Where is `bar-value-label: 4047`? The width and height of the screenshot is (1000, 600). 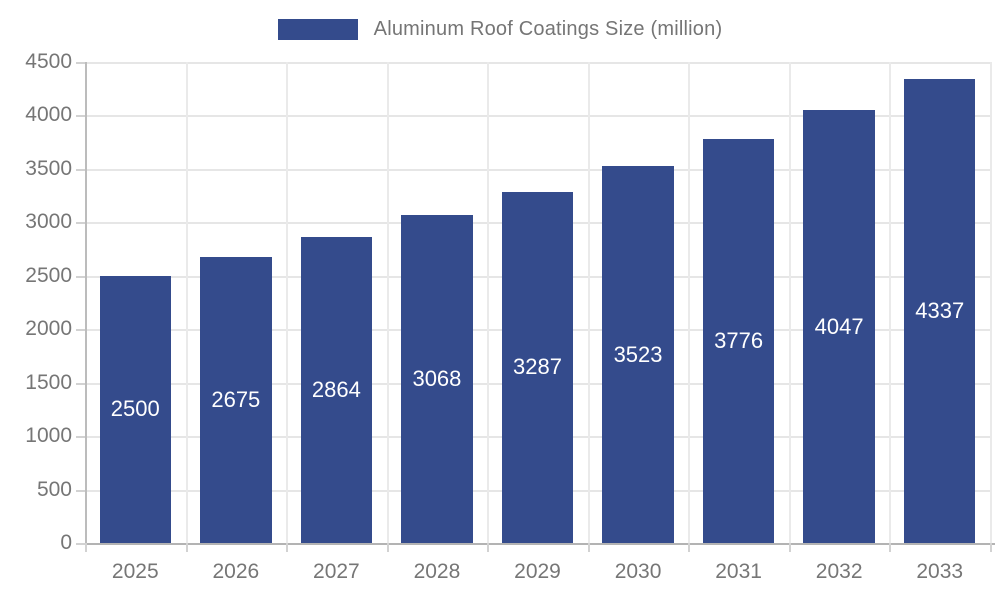 bar-value-label: 4047 is located at coordinates (839, 326).